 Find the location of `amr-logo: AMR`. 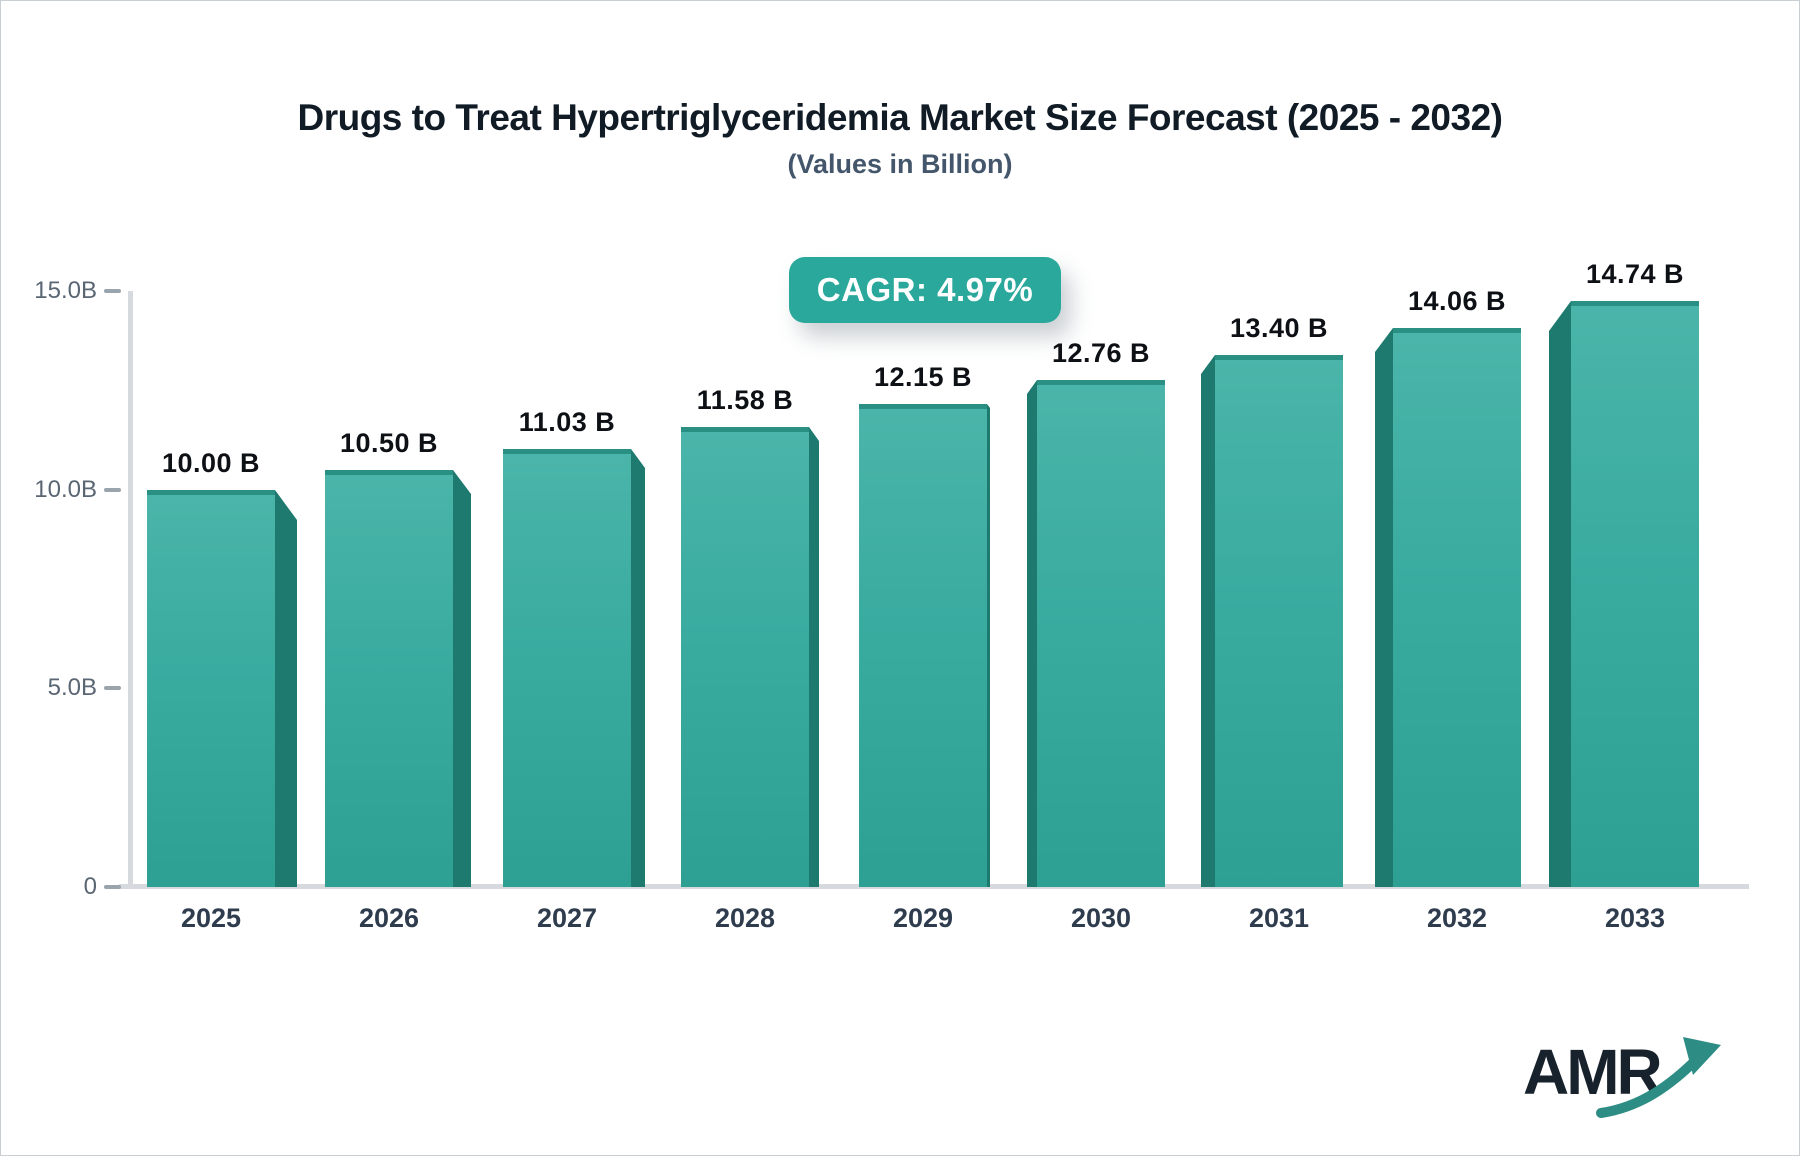

amr-logo: AMR is located at coordinates (1628, 1077).